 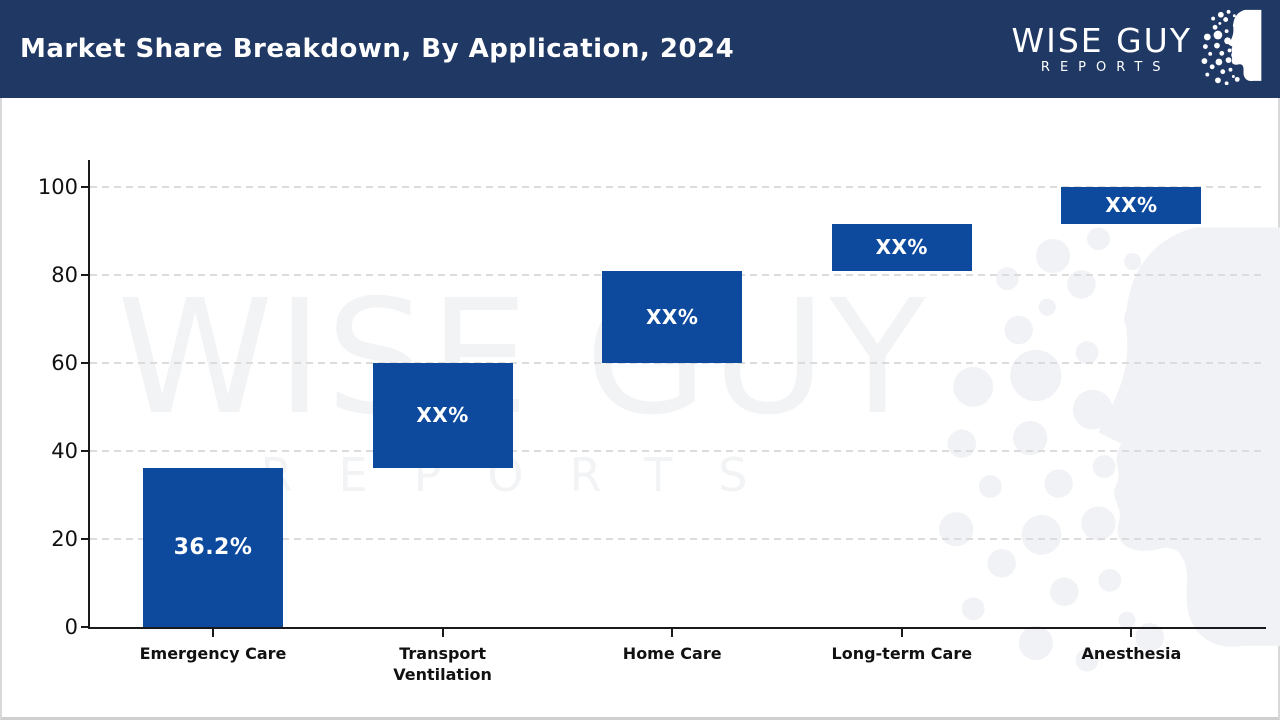 I want to click on y-tick-label: 40, so click(x=64, y=451).